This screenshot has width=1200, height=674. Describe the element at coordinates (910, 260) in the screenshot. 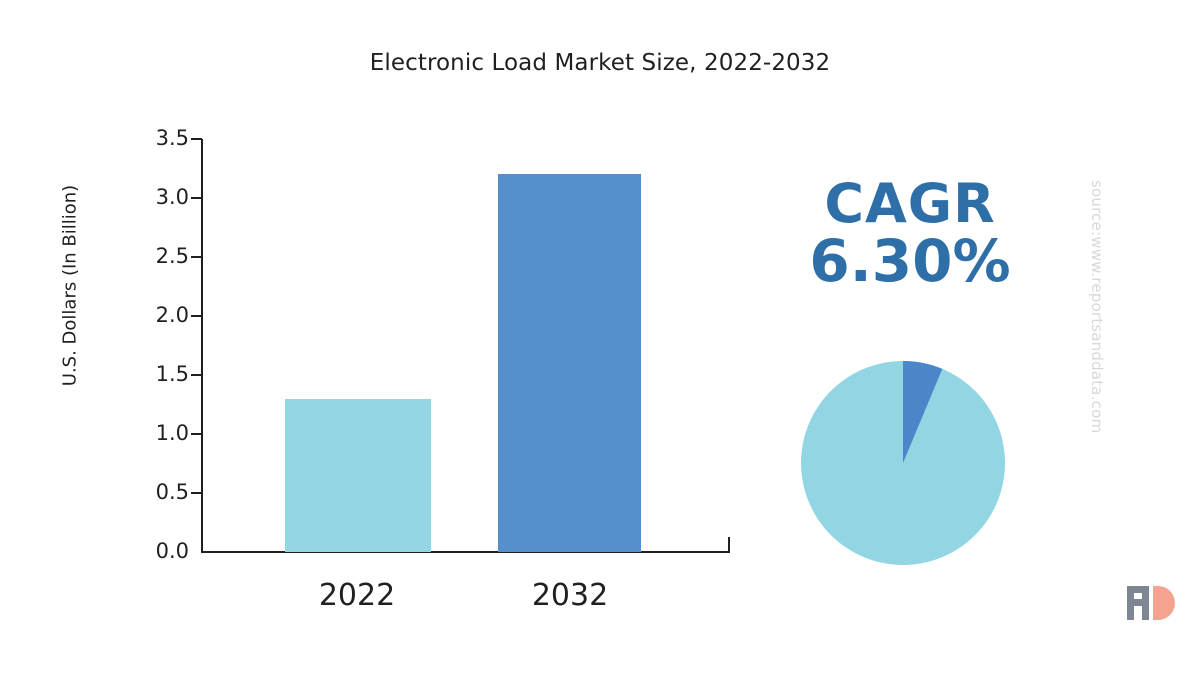

I see `cagr-value: 6.30%` at that location.